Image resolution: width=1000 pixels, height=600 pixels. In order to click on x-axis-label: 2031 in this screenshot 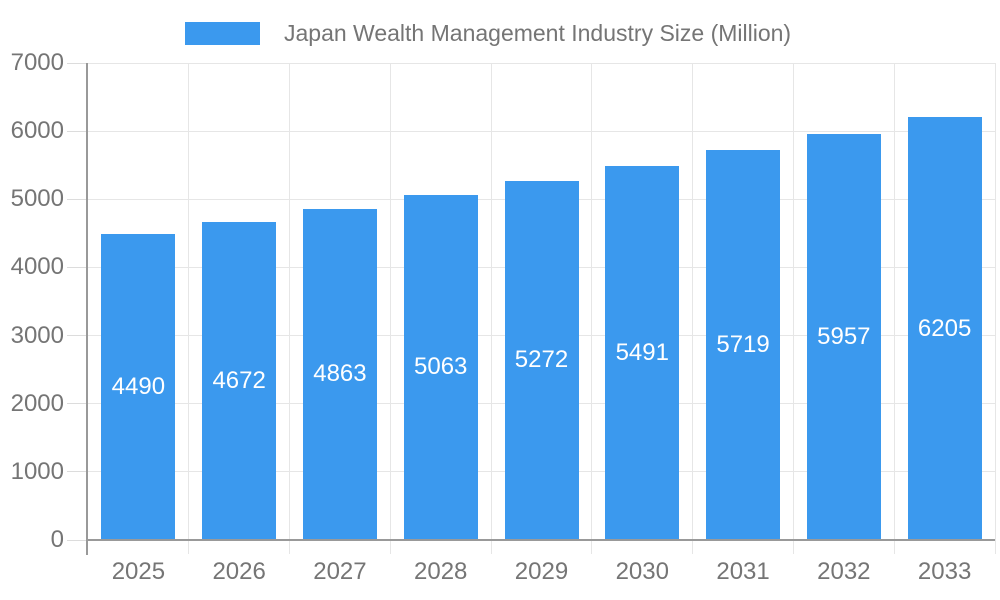, I will do `click(743, 571)`.